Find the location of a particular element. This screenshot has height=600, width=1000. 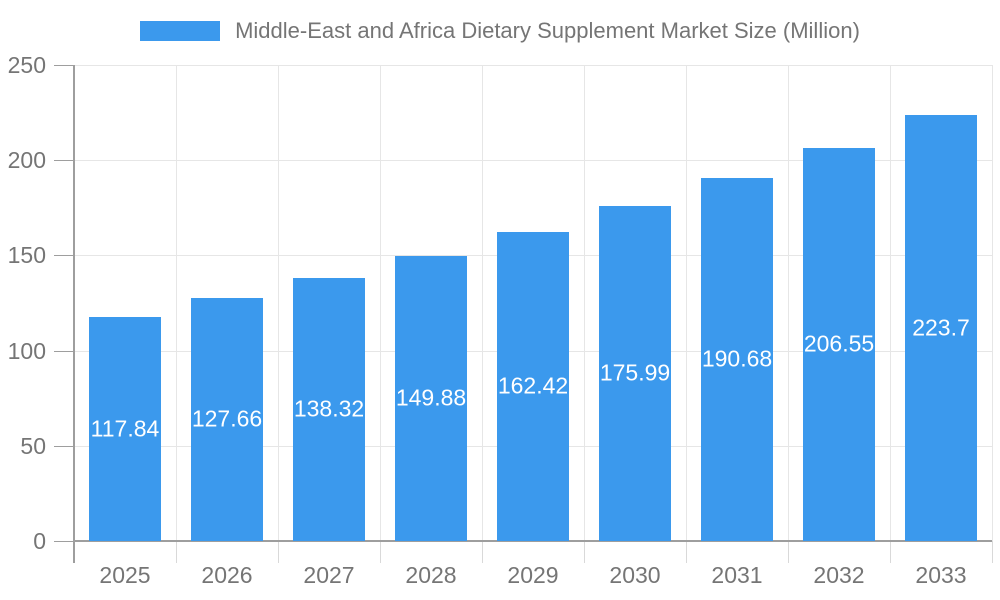

bar-value-label: 149.88 is located at coordinates (431, 397).